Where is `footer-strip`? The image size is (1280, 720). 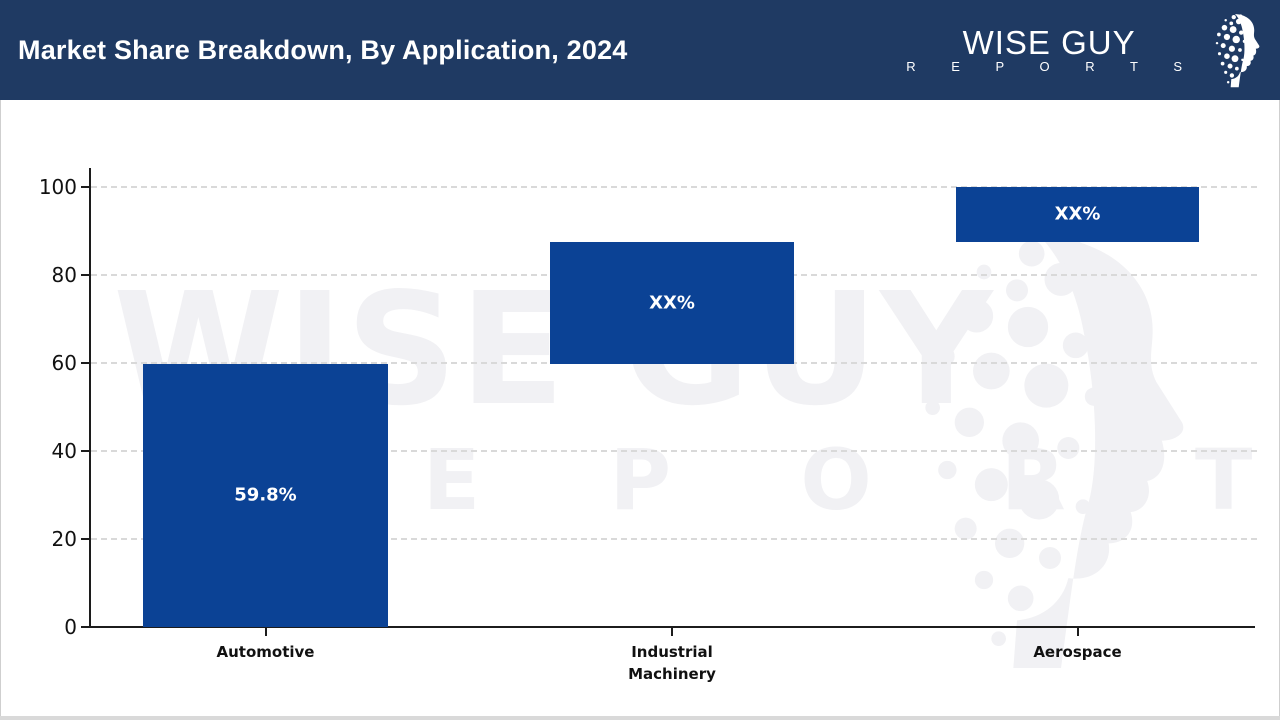
footer-strip is located at coordinates (640, 718).